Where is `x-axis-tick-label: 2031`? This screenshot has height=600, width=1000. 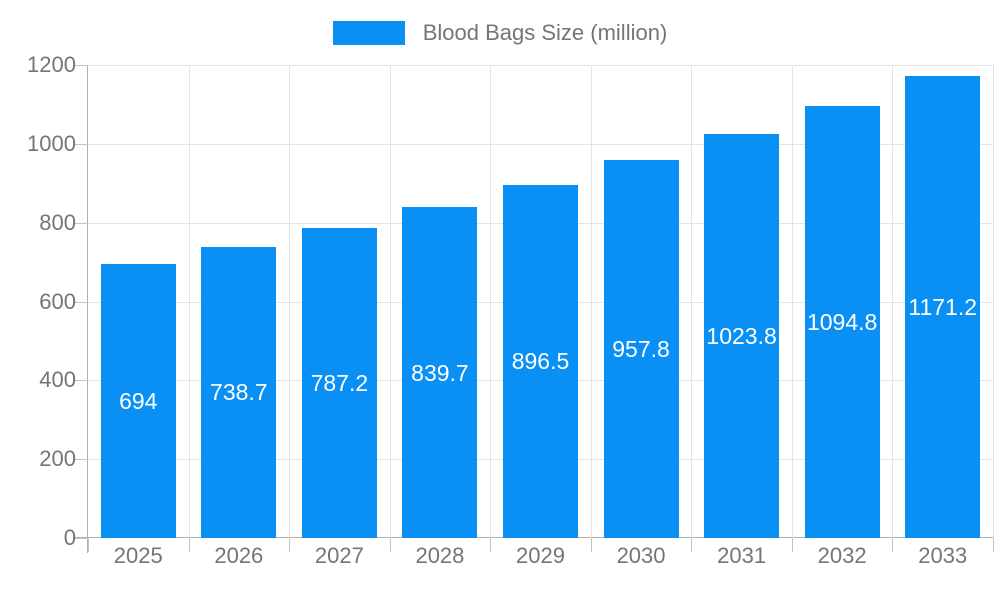 x-axis-tick-label: 2031 is located at coordinates (742, 555).